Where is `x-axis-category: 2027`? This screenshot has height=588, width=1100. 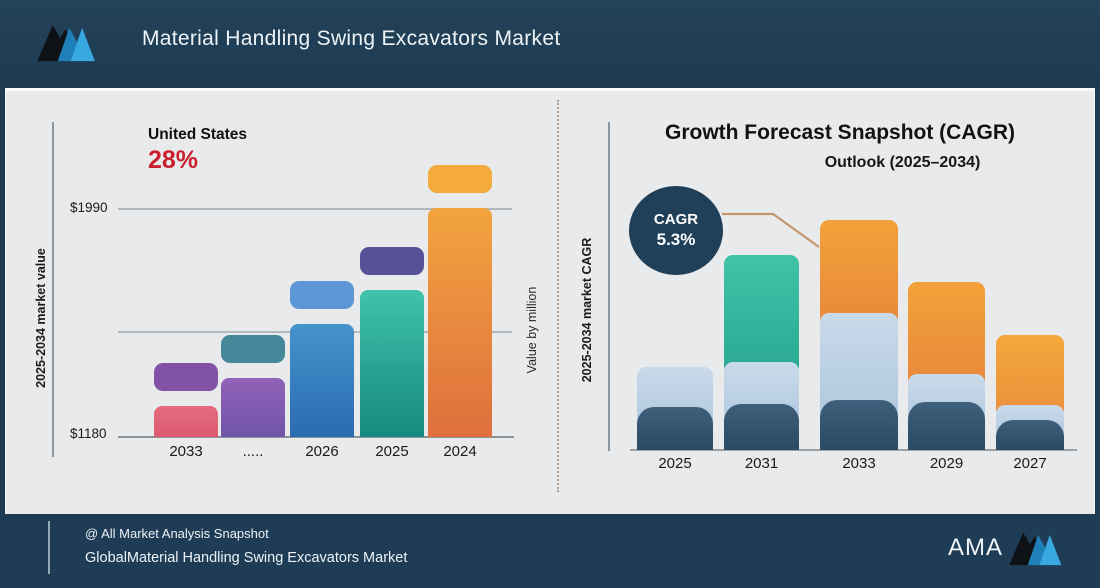
x-axis-category: 2027 is located at coordinates (1030, 463).